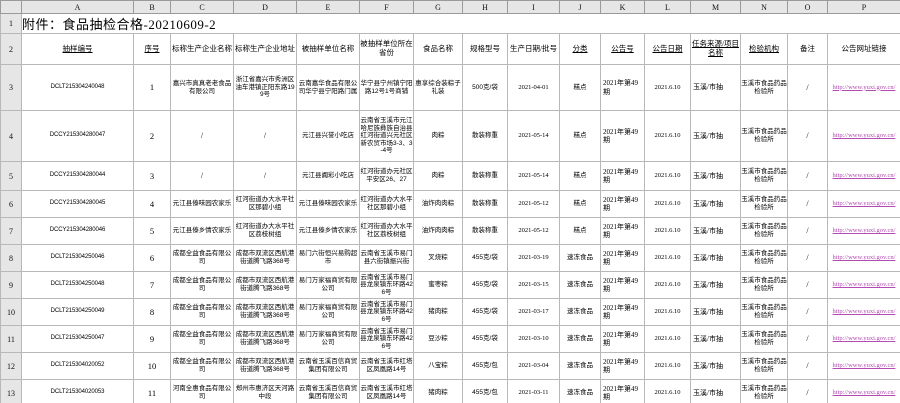  Describe the element at coordinates (485, 366) in the screenshot. I see `cell-spec: 455克/包` at that location.